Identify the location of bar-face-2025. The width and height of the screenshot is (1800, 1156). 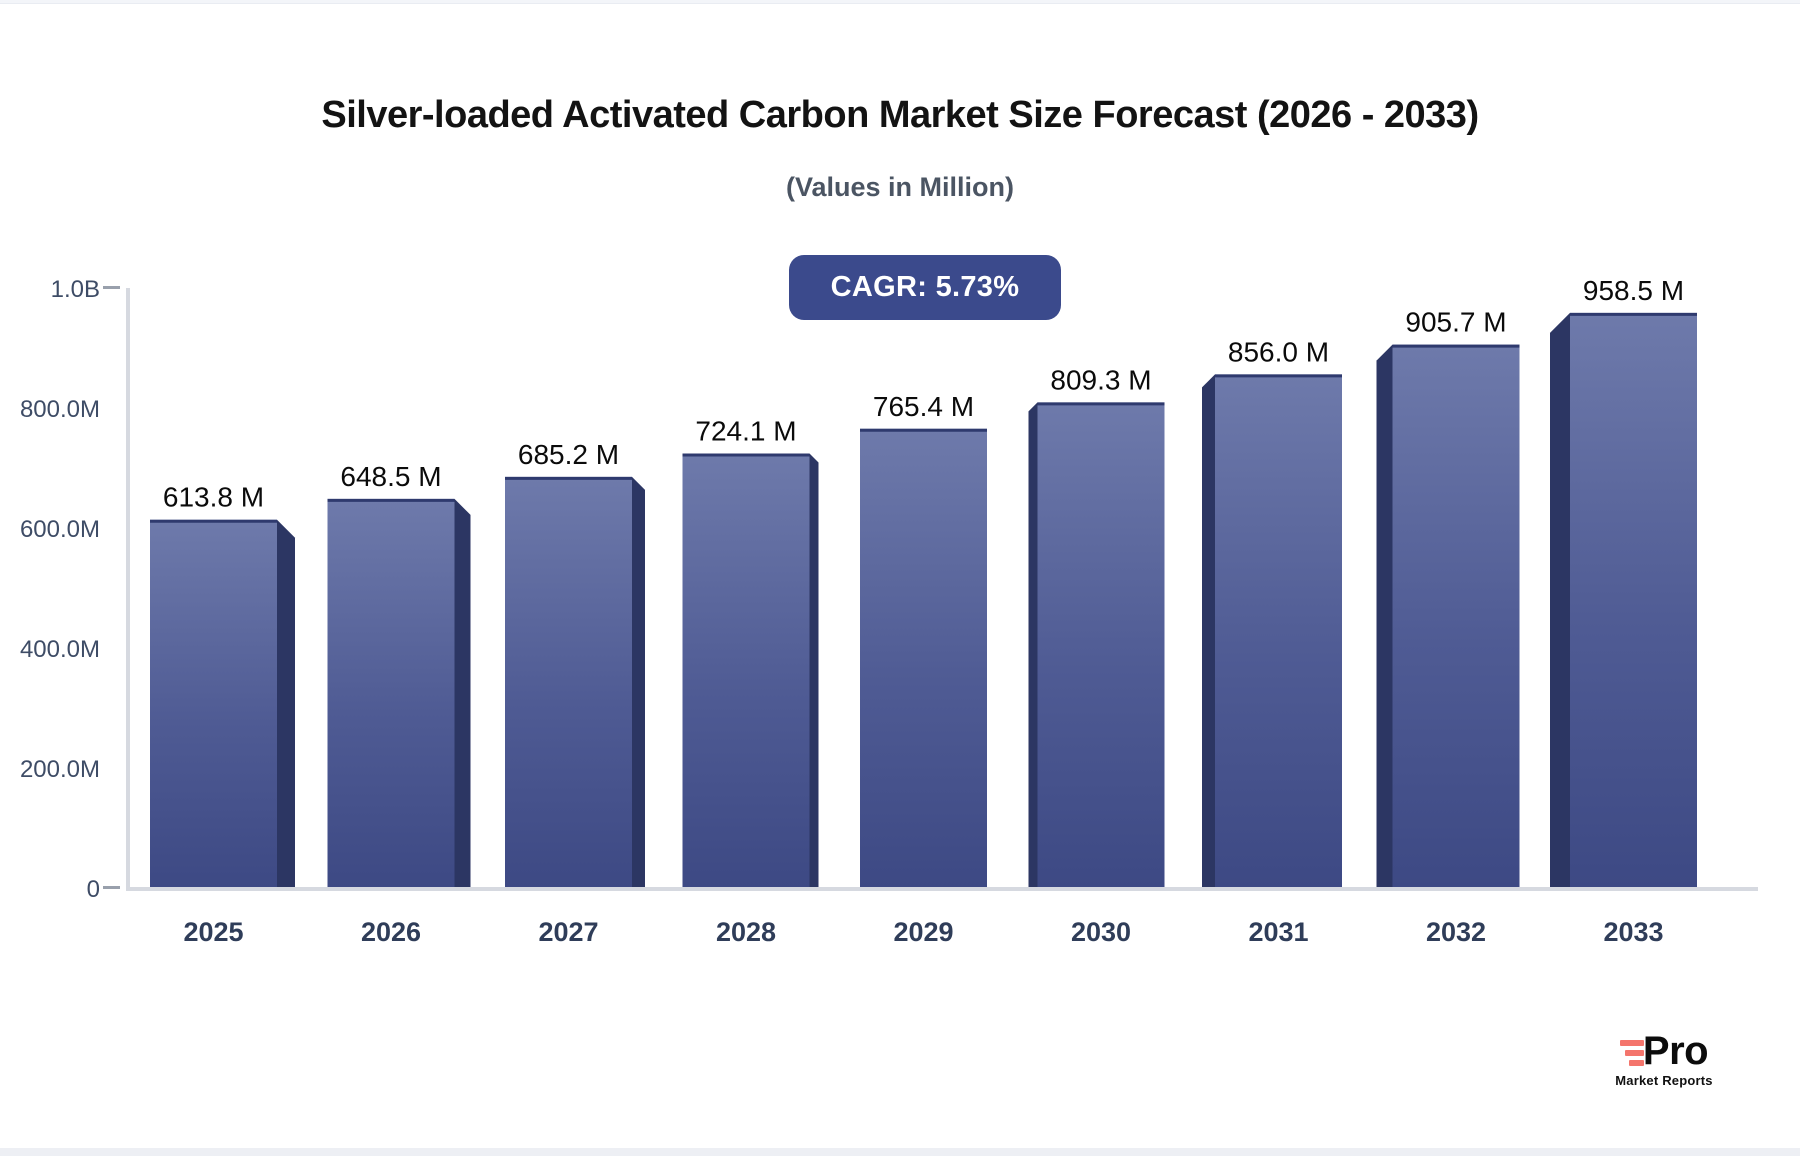
(213, 703).